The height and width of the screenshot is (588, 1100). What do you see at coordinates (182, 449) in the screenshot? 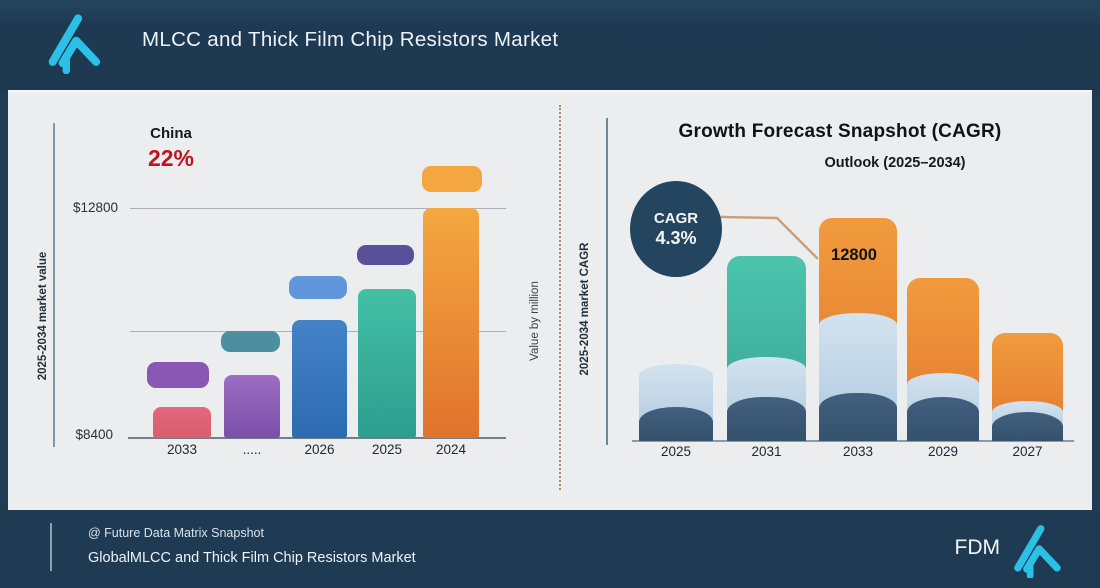
I see `left-x-label-2033: 2033` at bounding box center [182, 449].